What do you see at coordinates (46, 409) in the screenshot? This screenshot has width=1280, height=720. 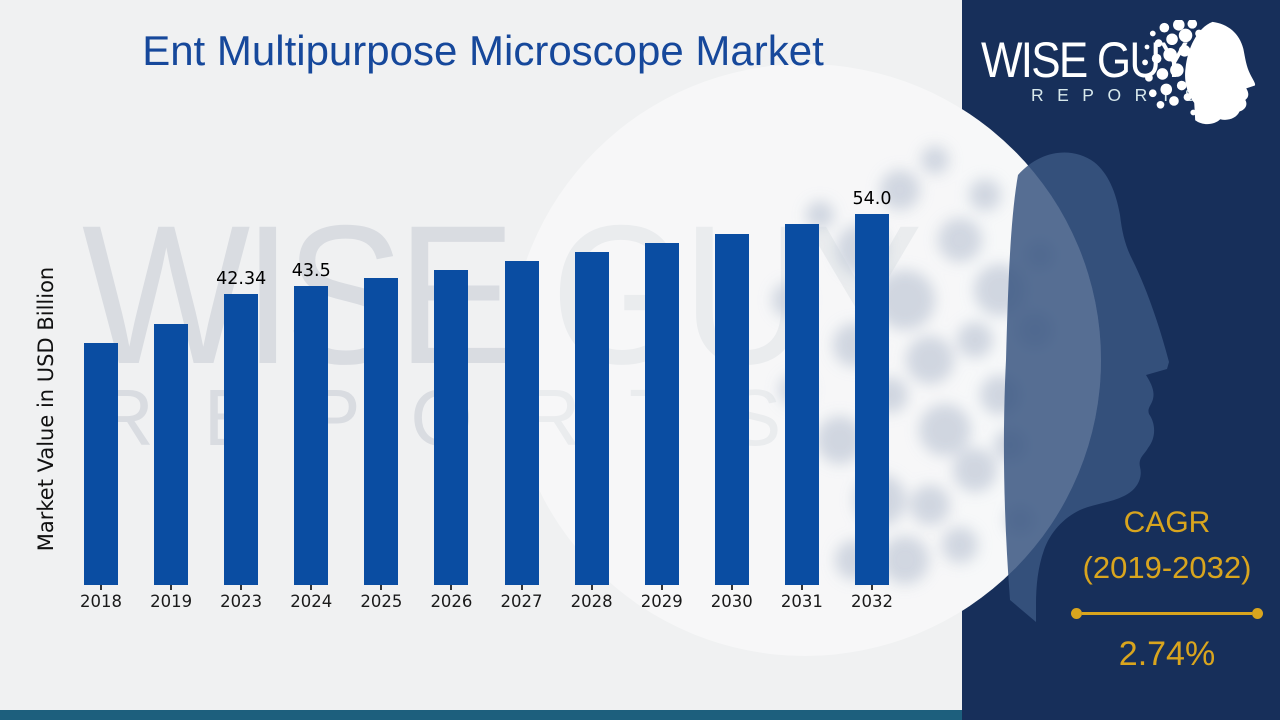 I see `y-axis-label: Market Value in USD Billion` at bounding box center [46, 409].